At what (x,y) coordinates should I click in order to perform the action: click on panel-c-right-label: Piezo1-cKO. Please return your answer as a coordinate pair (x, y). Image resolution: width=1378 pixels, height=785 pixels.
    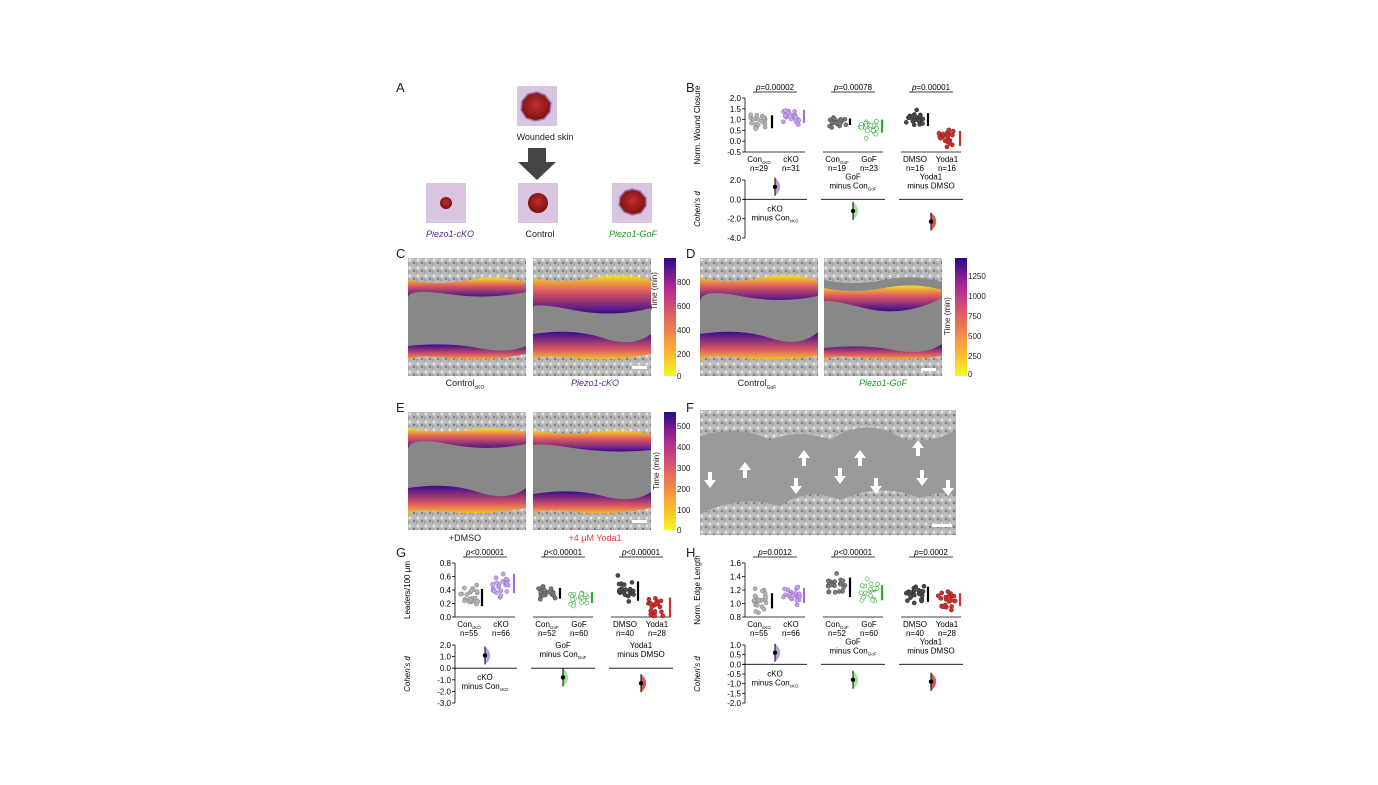
    Looking at the image, I should click on (595, 383).